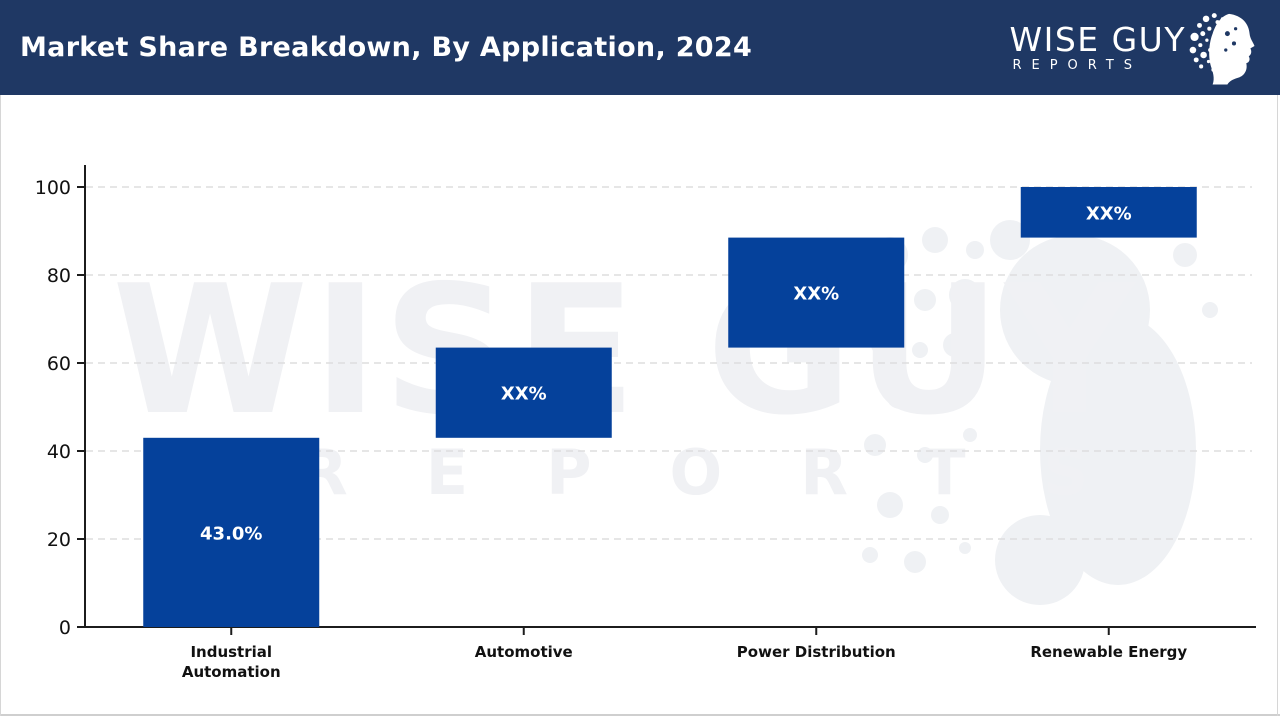  I want to click on page-left-border, so click(0, 405).